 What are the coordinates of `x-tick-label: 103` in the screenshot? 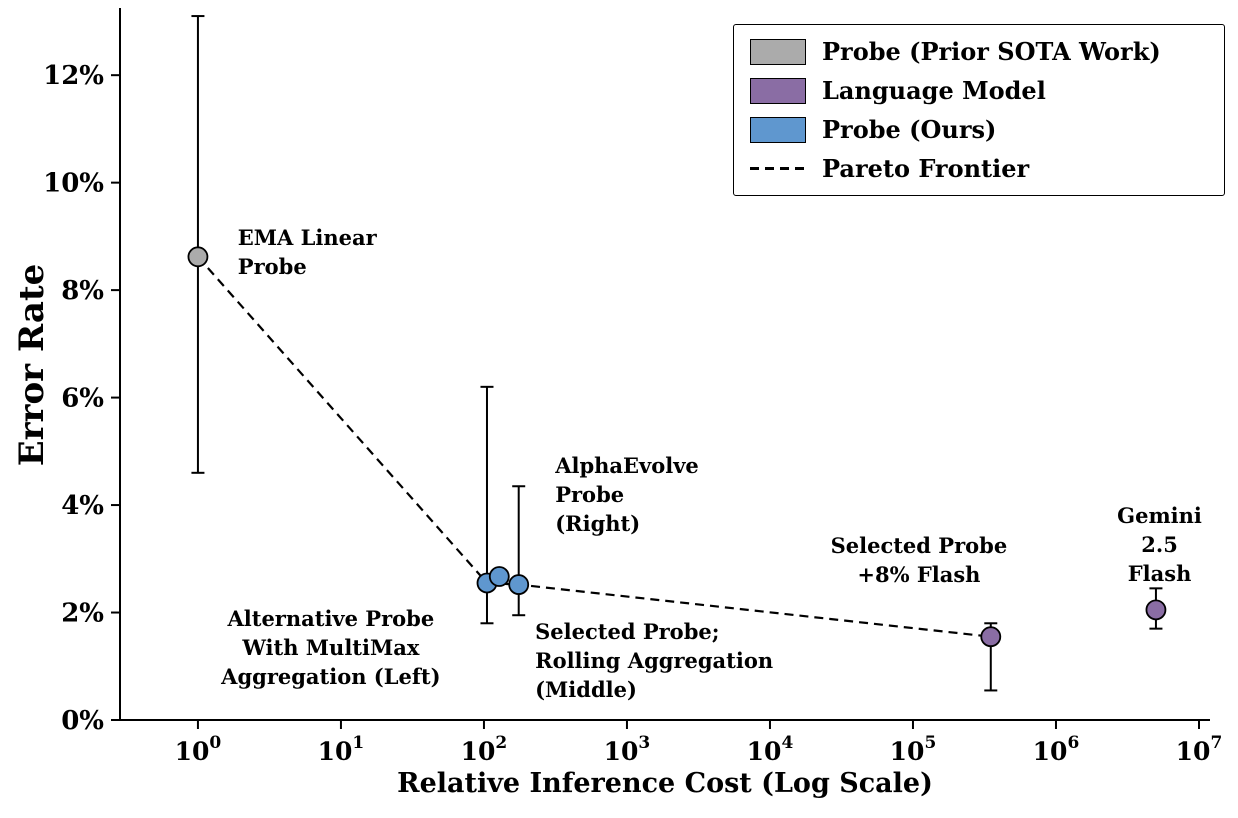 It's located at (627, 749).